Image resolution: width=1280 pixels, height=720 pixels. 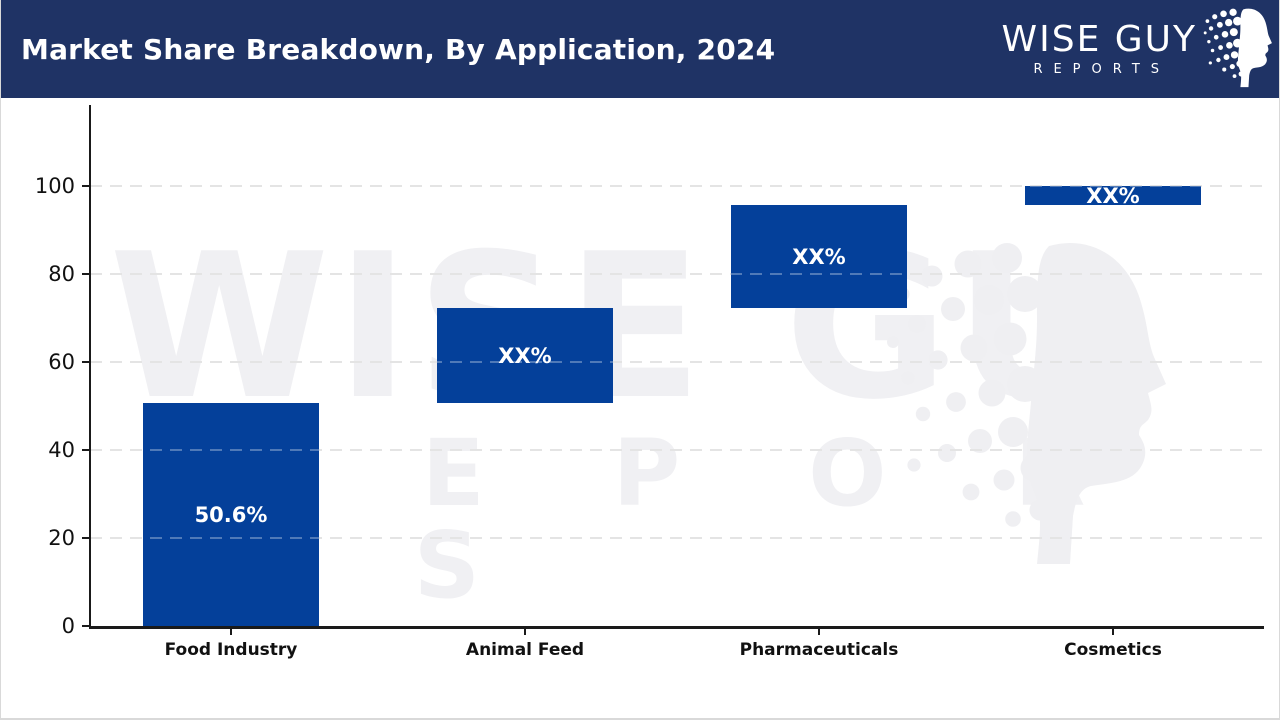 What do you see at coordinates (1102, 69) in the screenshot?
I see `brand-tagline: REPORTS` at bounding box center [1102, 69].